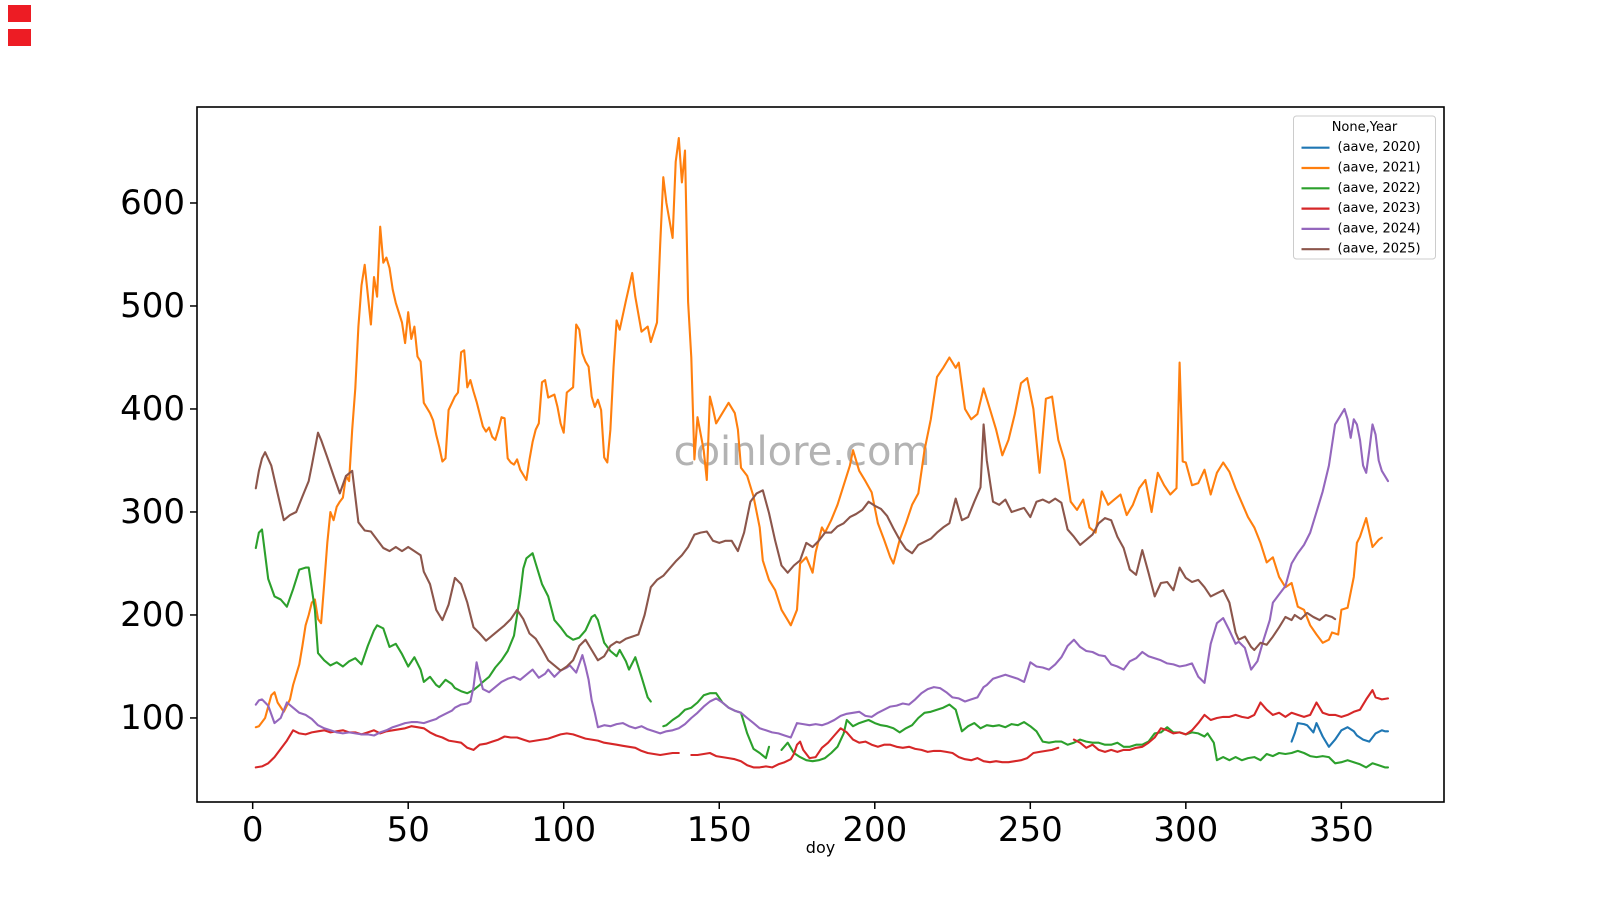 The width and height of the screenshot is (1600, 900). What do you see at coordinates (152, 718) in the screenshot?
I see `y-tick-label: 100` at bounding box center [152, 718].